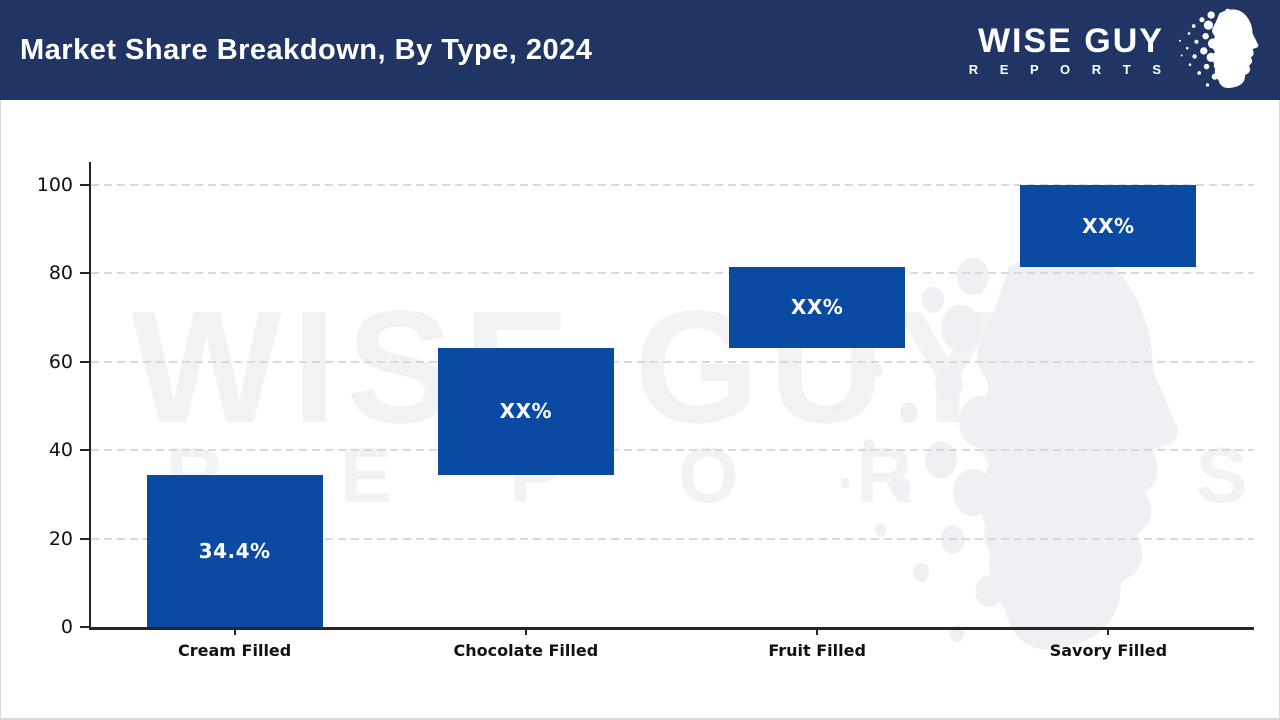  I want to click on x-tick-label: Fruit Filled, so click(817, 650).